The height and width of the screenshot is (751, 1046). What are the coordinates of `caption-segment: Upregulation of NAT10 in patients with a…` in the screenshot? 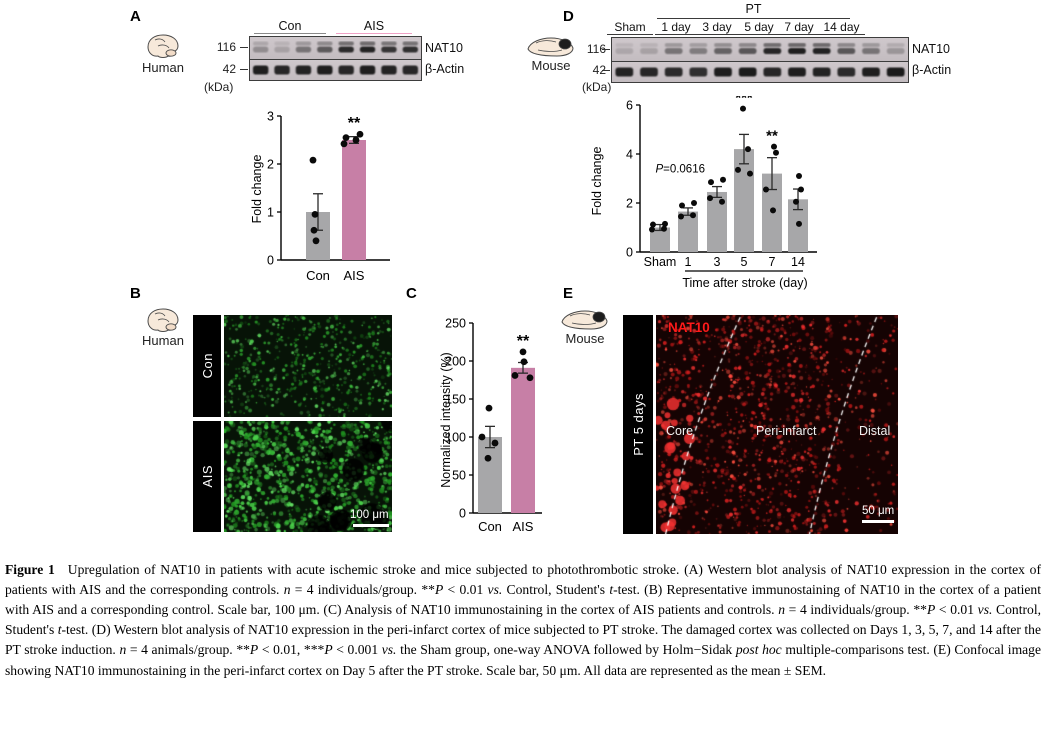 It's located at (523, 579).